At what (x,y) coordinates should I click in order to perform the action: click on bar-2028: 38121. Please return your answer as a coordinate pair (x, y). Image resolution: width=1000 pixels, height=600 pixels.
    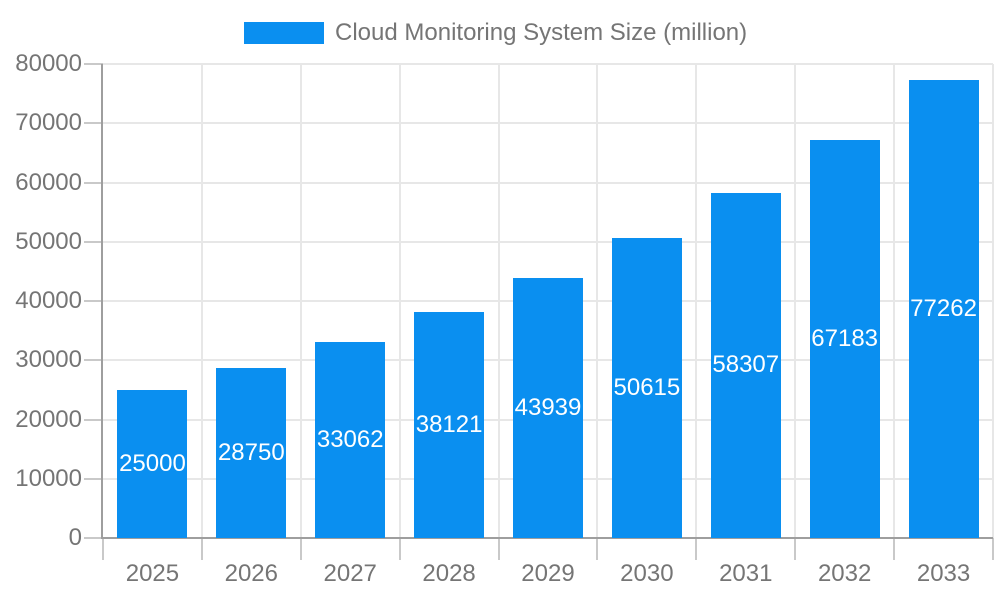
    Looking at the image, I should click on (449, 425).